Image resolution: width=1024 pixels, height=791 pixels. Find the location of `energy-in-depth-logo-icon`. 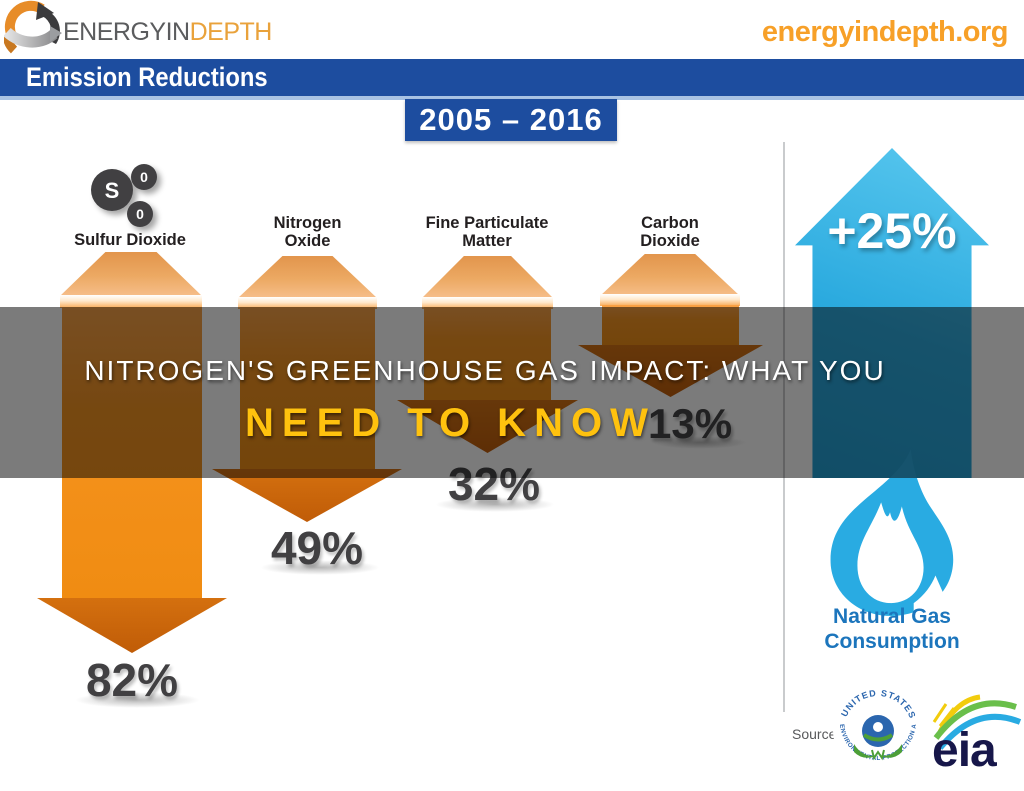

energy-in-depth-logo-icon is located at coordinates (33, 27).